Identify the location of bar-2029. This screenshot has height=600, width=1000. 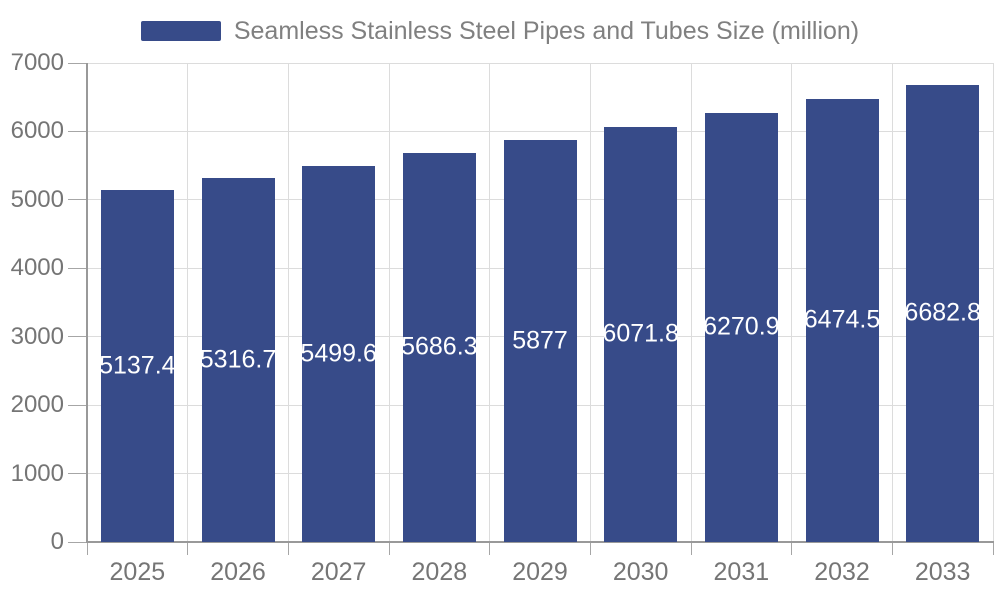
(540, 340).